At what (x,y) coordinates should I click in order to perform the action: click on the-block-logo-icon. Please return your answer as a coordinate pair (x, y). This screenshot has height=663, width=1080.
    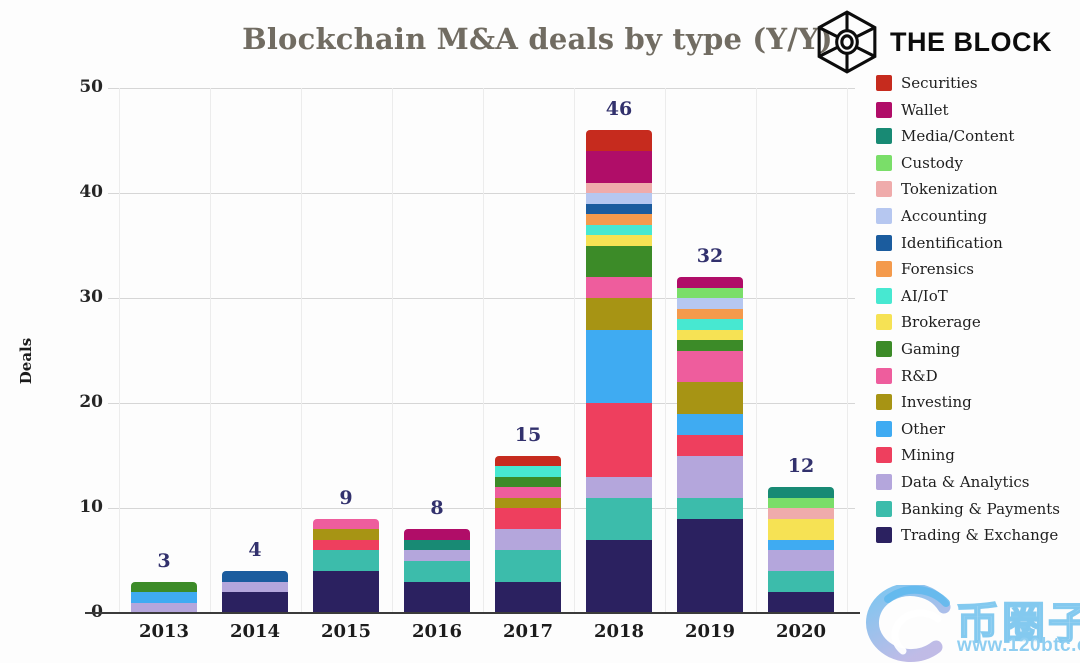
    Looking at the image, I should click on (847, 42).